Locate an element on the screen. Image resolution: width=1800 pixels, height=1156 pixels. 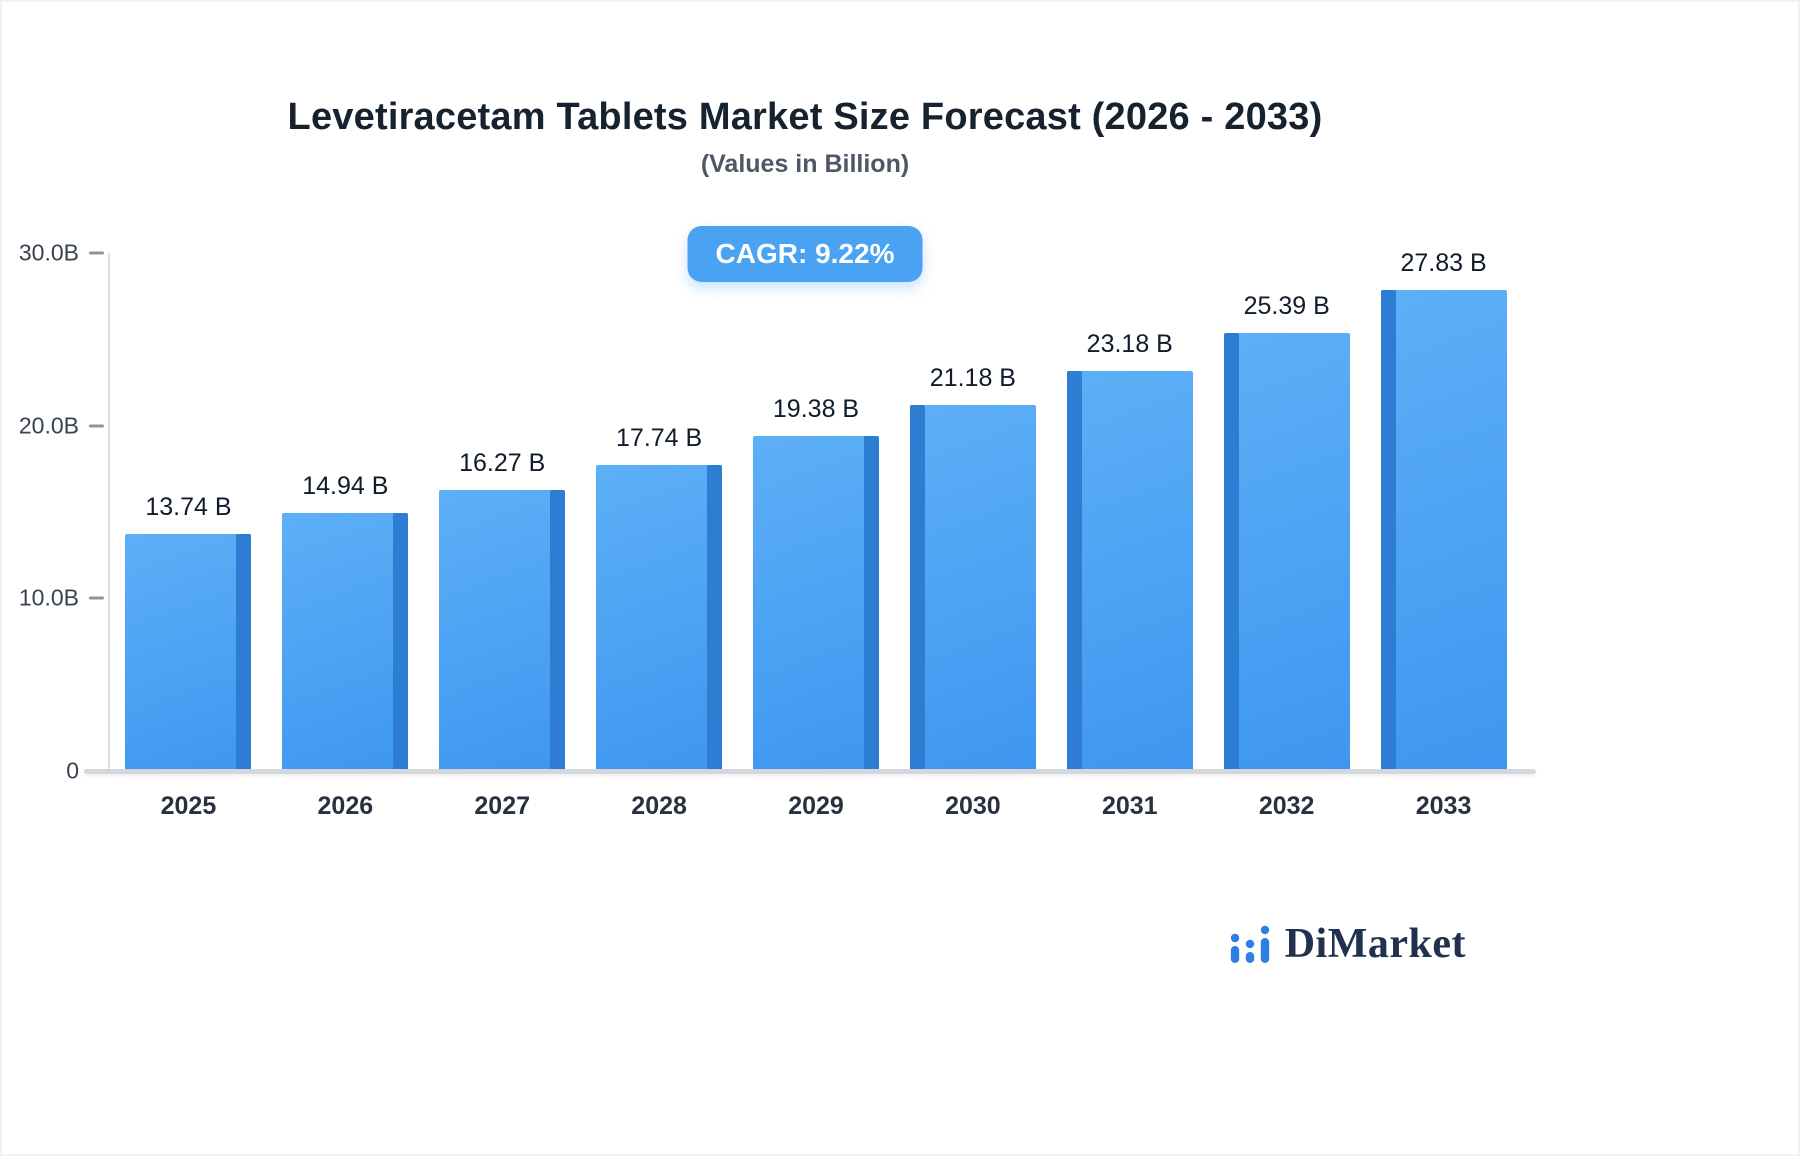
bar-2028: 17.74 B 2028 is located at coordinates (659, 622).